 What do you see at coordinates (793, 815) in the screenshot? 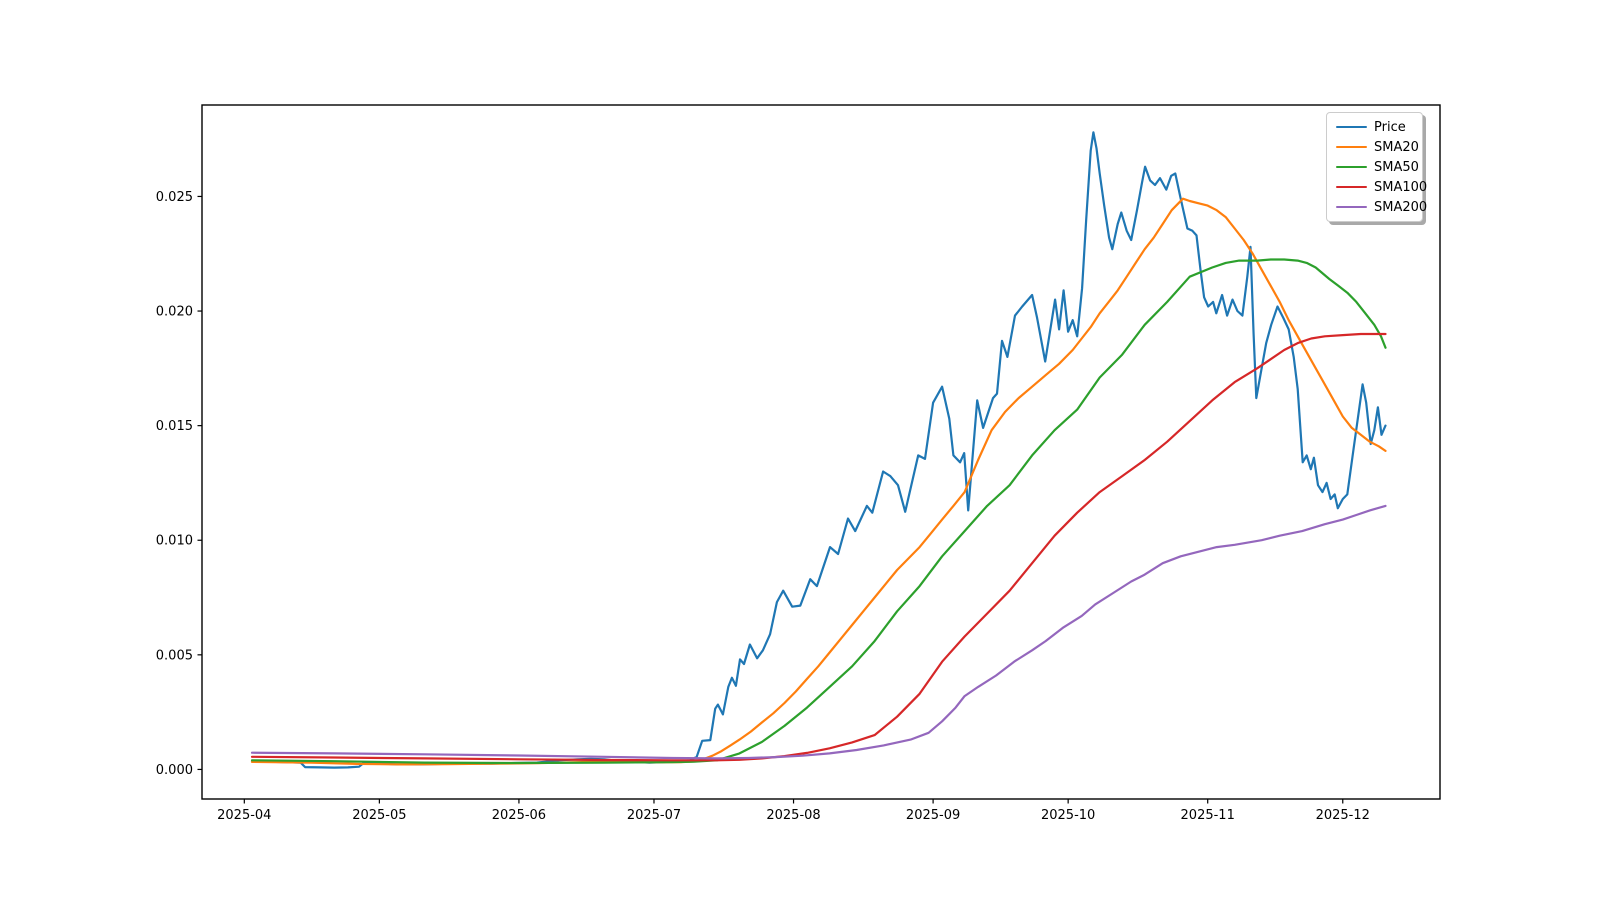
I see `x-tick-label: 2025-08` at bounding box center [793, 815].